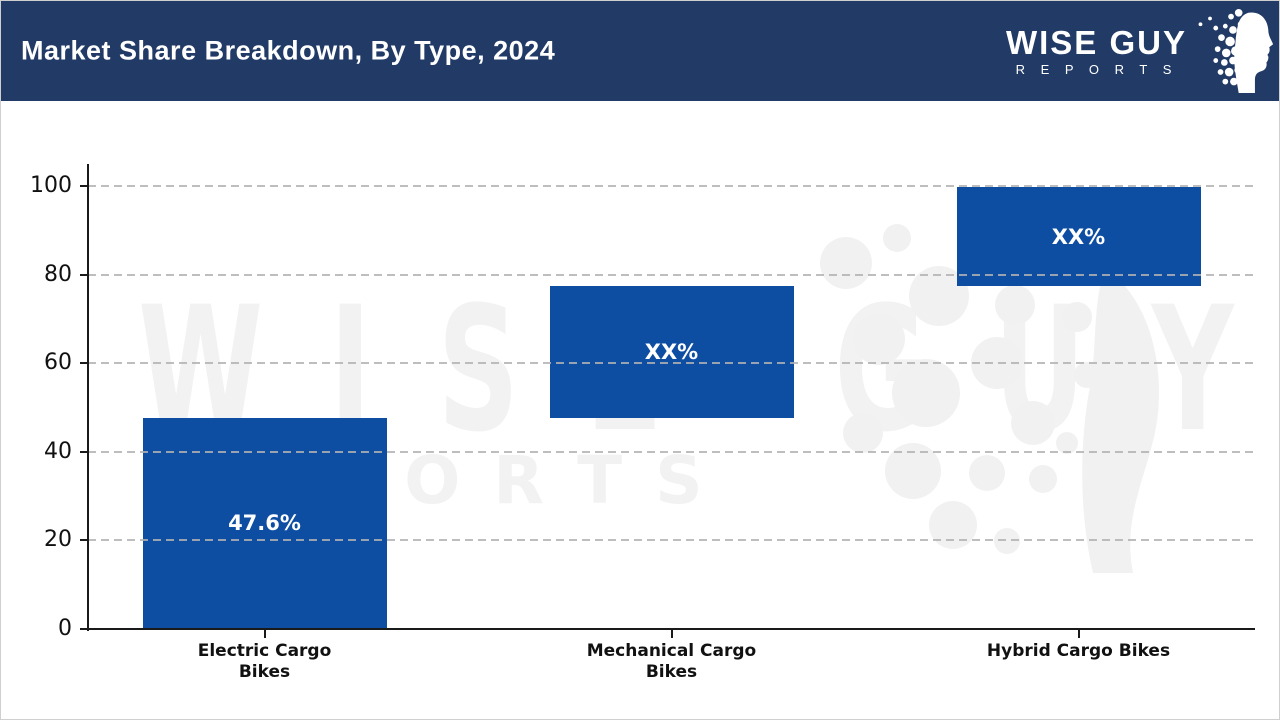 The image size is (1280, 720). What do you see at coordinates (58, 274) in the screenshot?
I see `y-tick-label: 80` at bounding box center [58, 274].